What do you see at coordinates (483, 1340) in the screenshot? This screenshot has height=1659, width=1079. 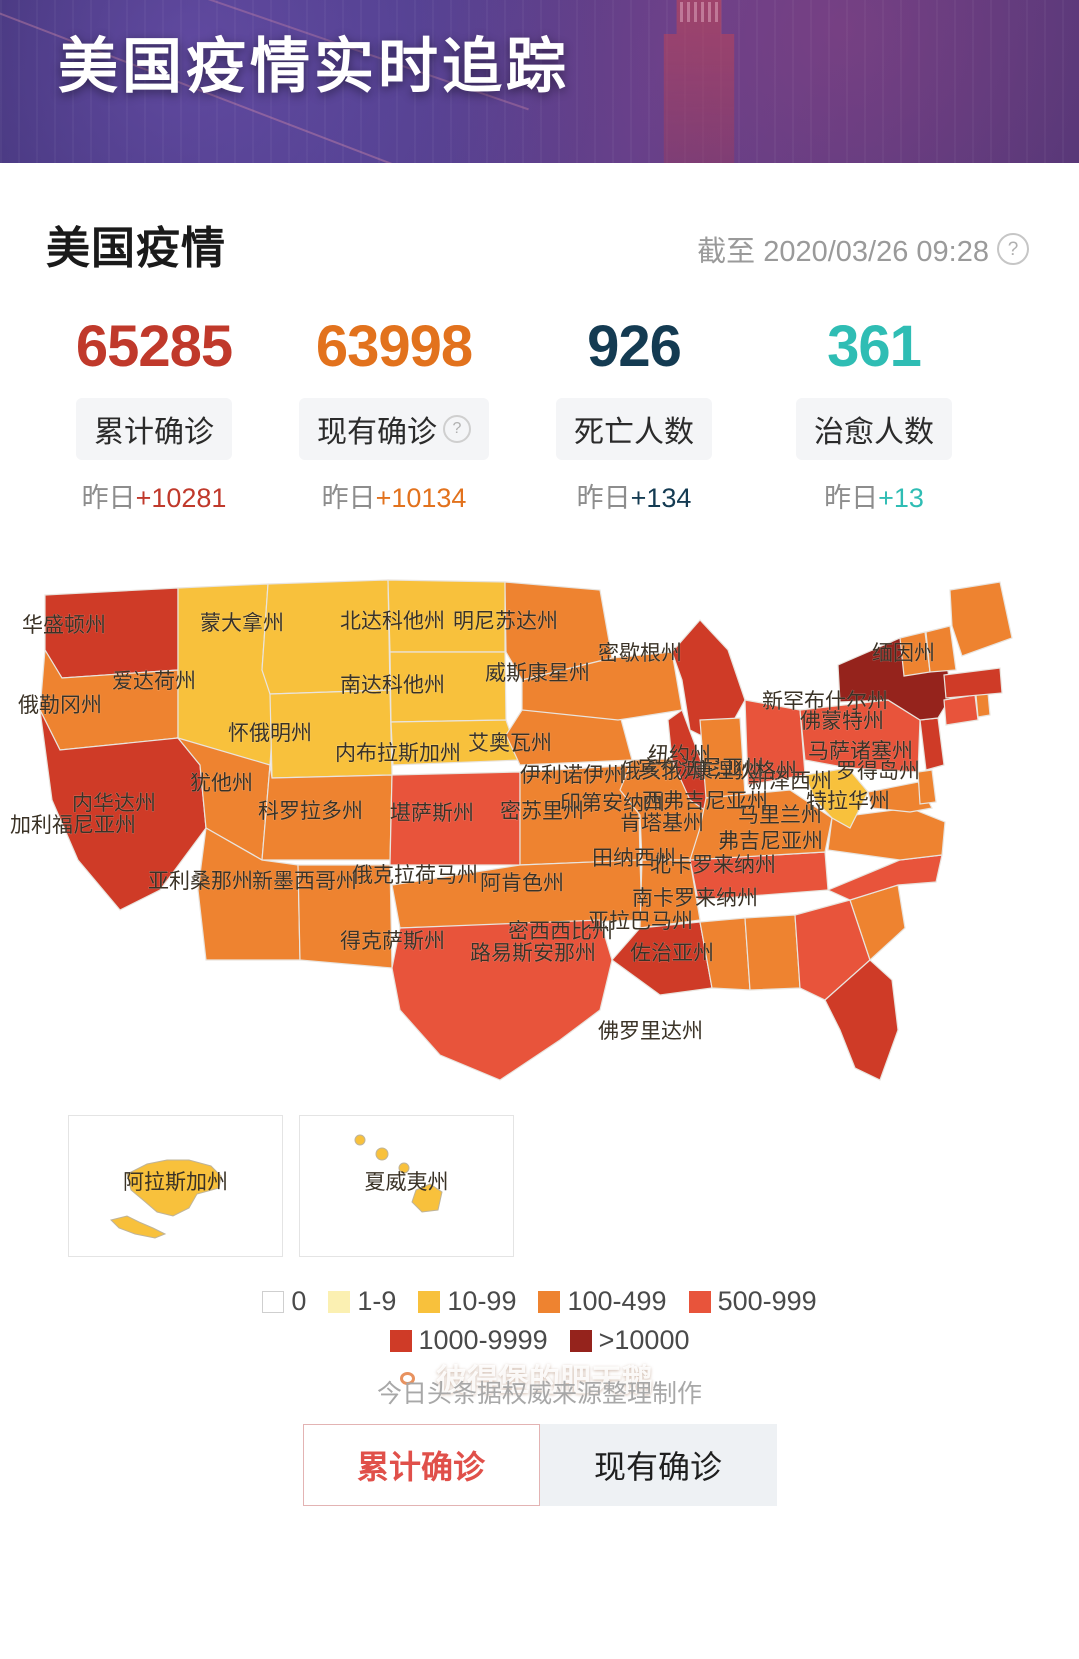 I see `legend-label: 1000-9999` at bounding box center [483, 1340].